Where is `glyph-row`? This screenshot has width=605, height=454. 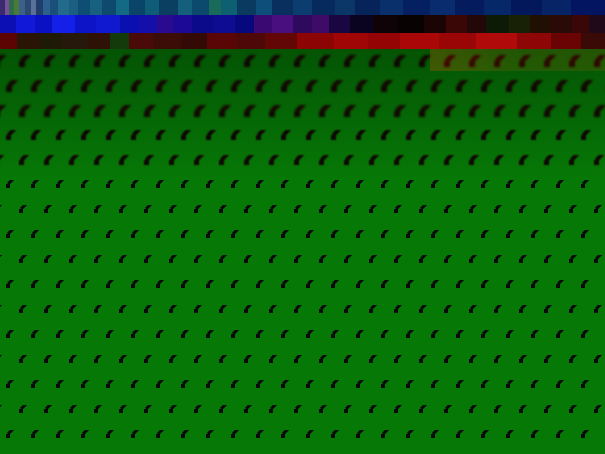
glyph-row is located at coordinates (302, 361).